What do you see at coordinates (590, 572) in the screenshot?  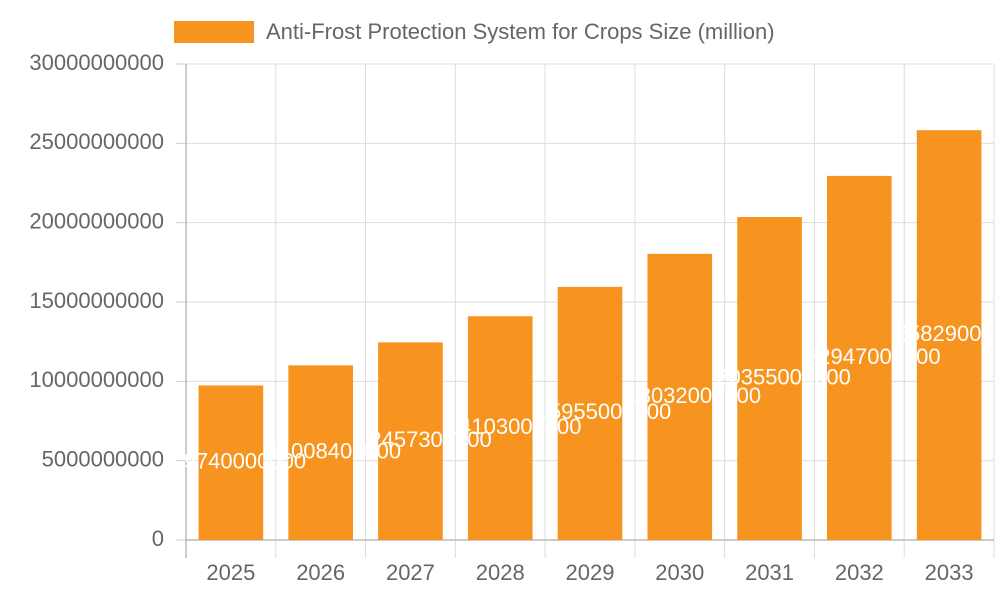 I see `x-tick-label: 2029` at bounding box center [590, 572].